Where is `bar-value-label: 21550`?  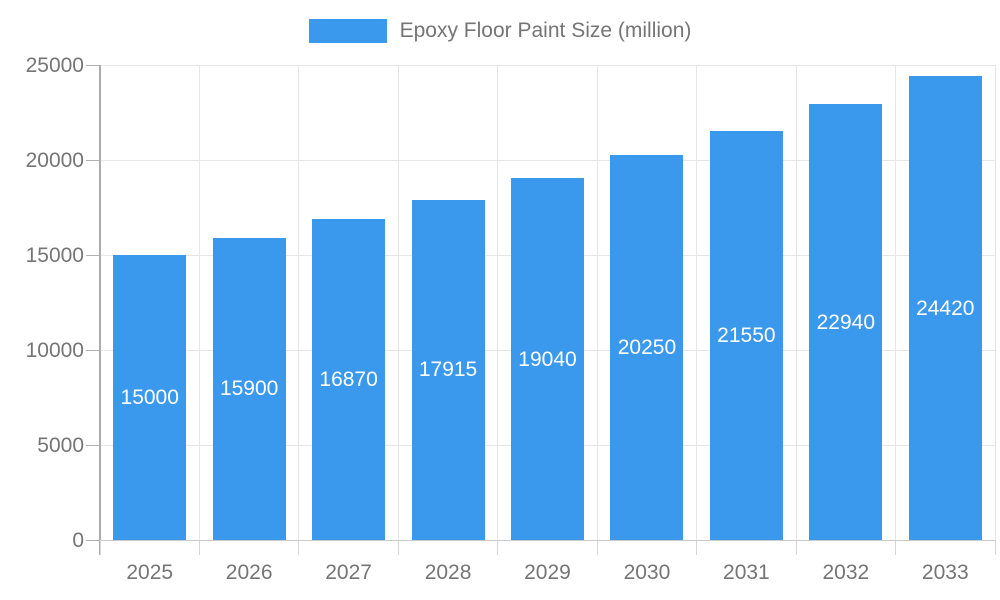 bar-value-label: 21550 is located at coordinates (746, 335).